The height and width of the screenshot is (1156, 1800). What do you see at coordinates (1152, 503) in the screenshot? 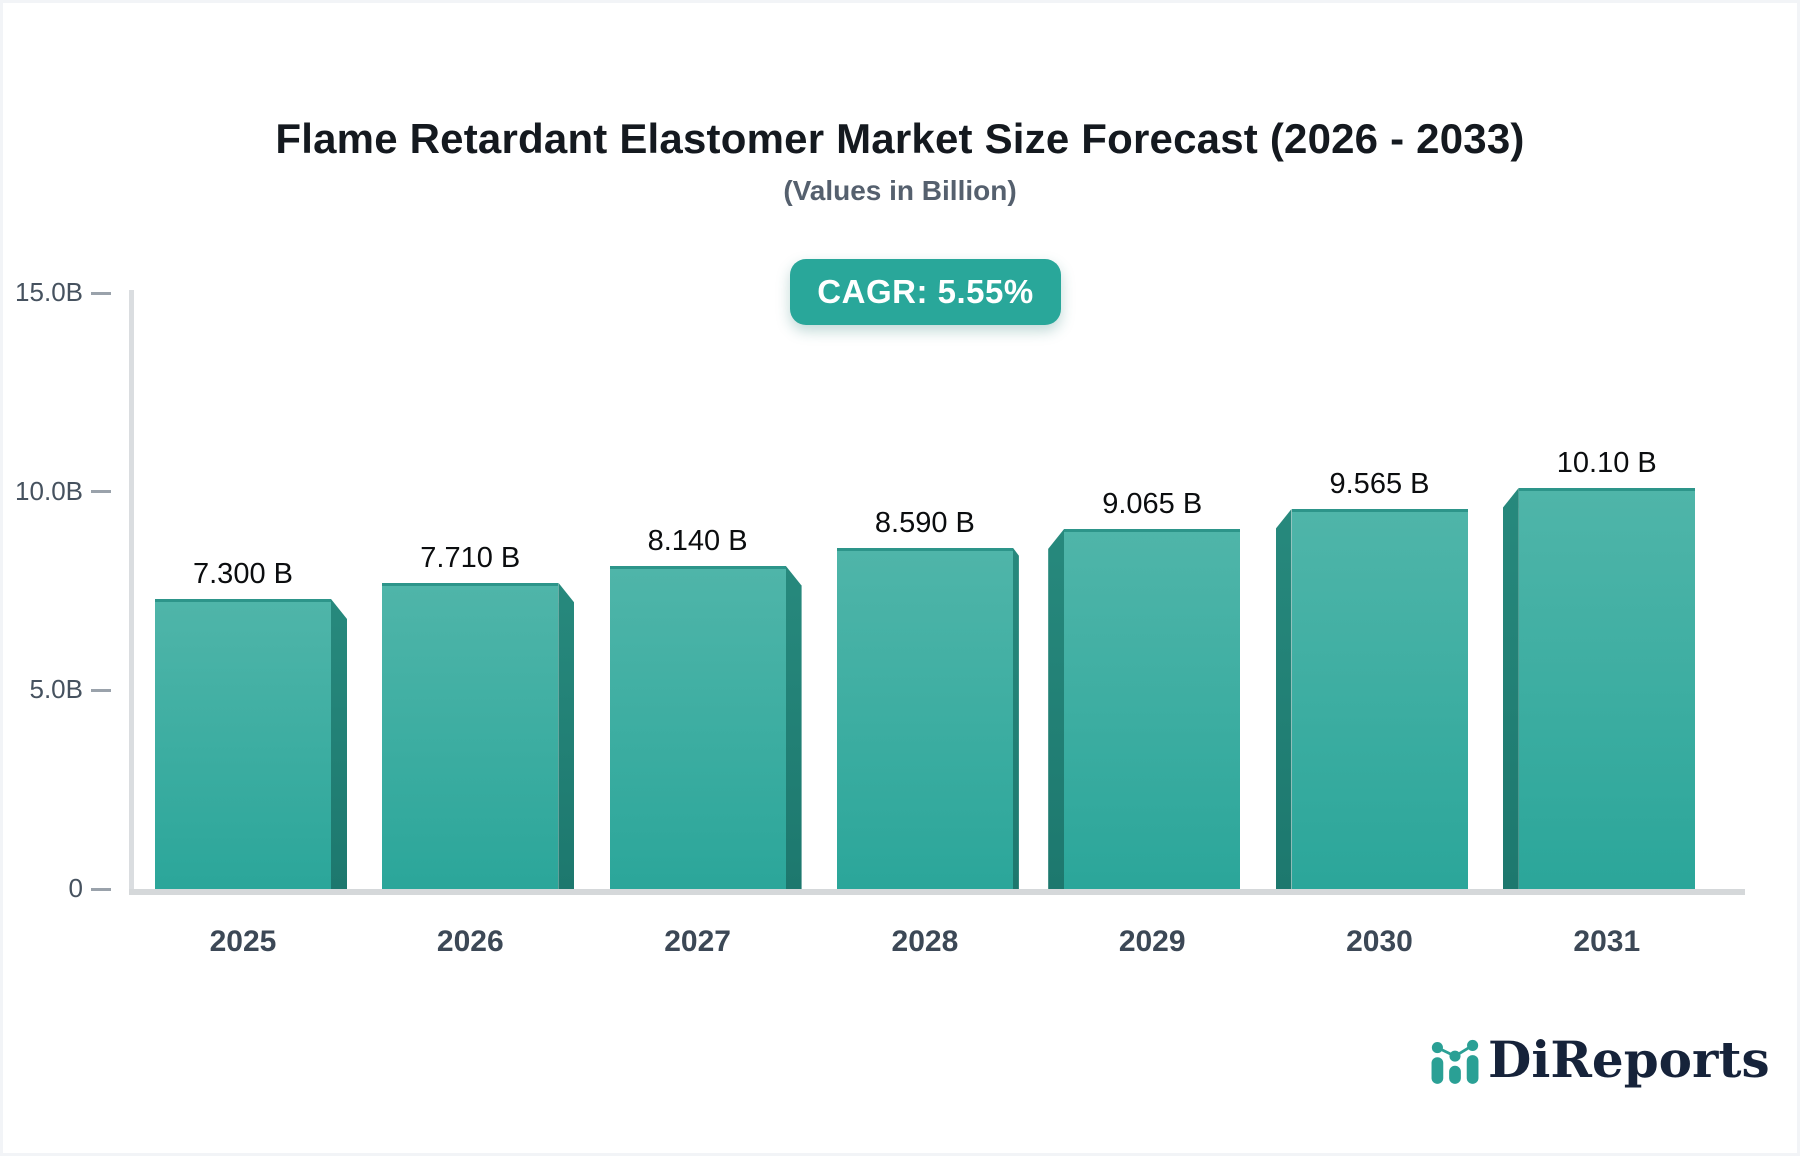
I see `bar-value-label: 9.065 B` at bounding box center [1152, 503].